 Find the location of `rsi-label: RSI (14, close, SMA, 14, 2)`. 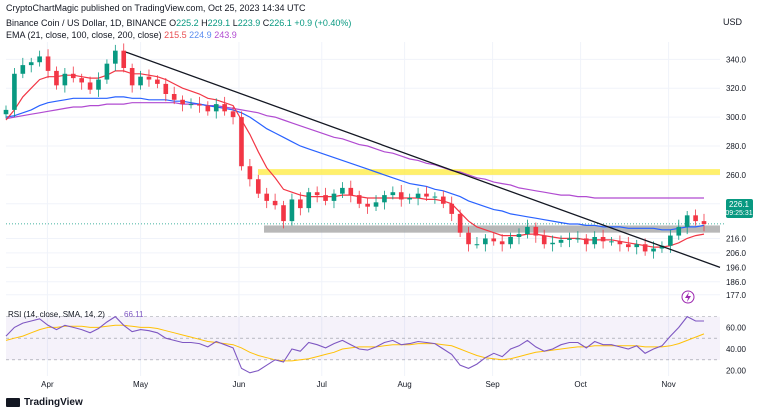

rsi-label: RSI (14, close, SMA, 14, 2) is located at coordinates (56, 314).